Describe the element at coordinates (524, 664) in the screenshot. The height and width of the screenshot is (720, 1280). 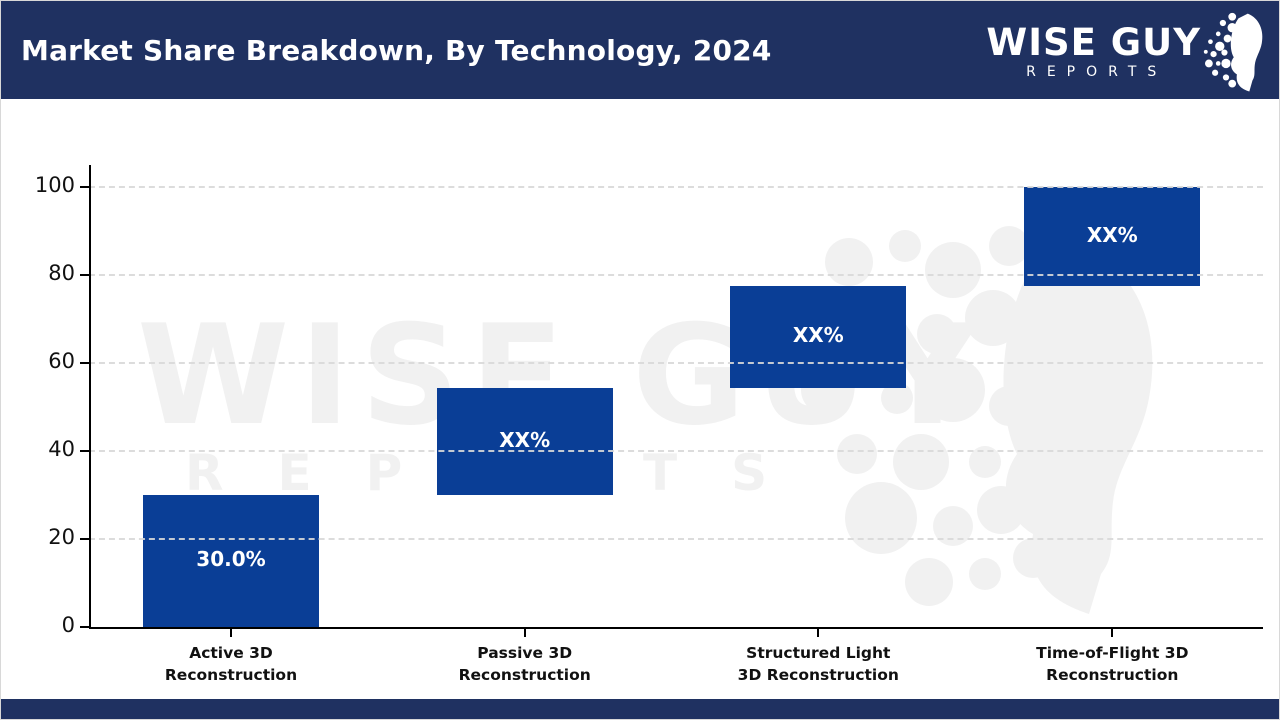
I see `x-tick-label: Passive 3D Reconstruction` at that location.